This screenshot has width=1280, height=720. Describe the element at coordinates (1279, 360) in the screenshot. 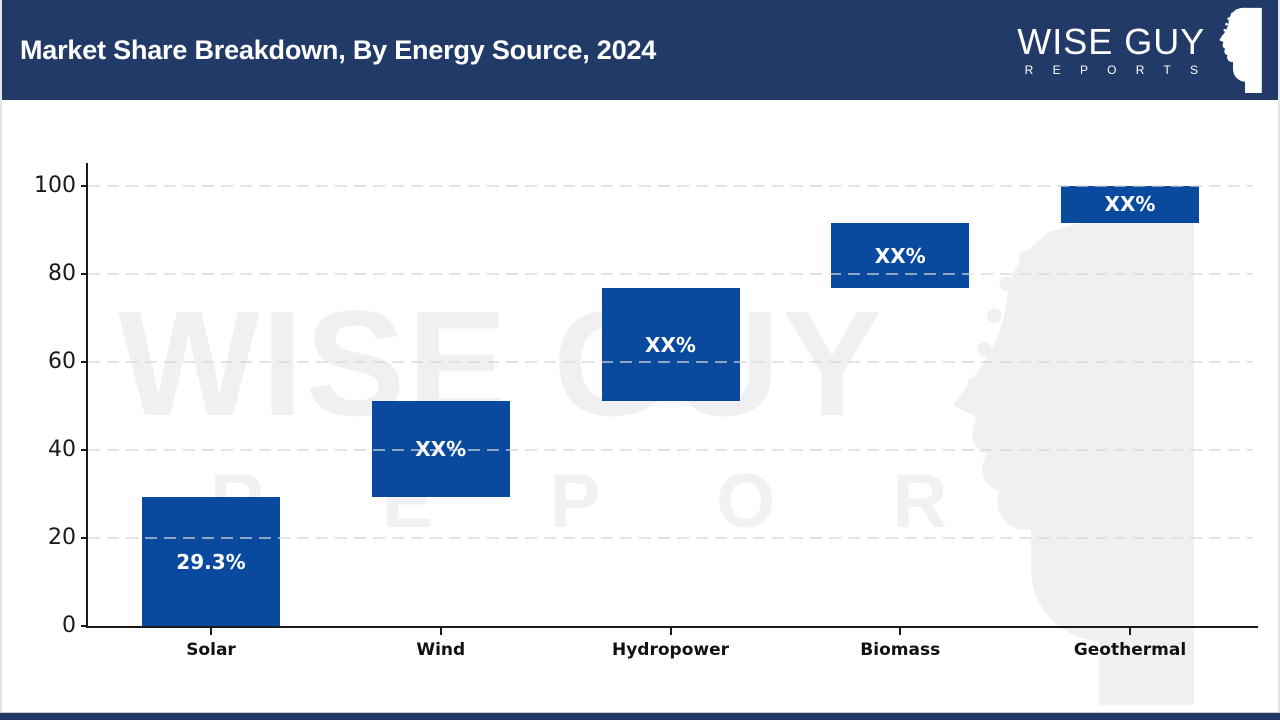

I see `right-border` at that location.